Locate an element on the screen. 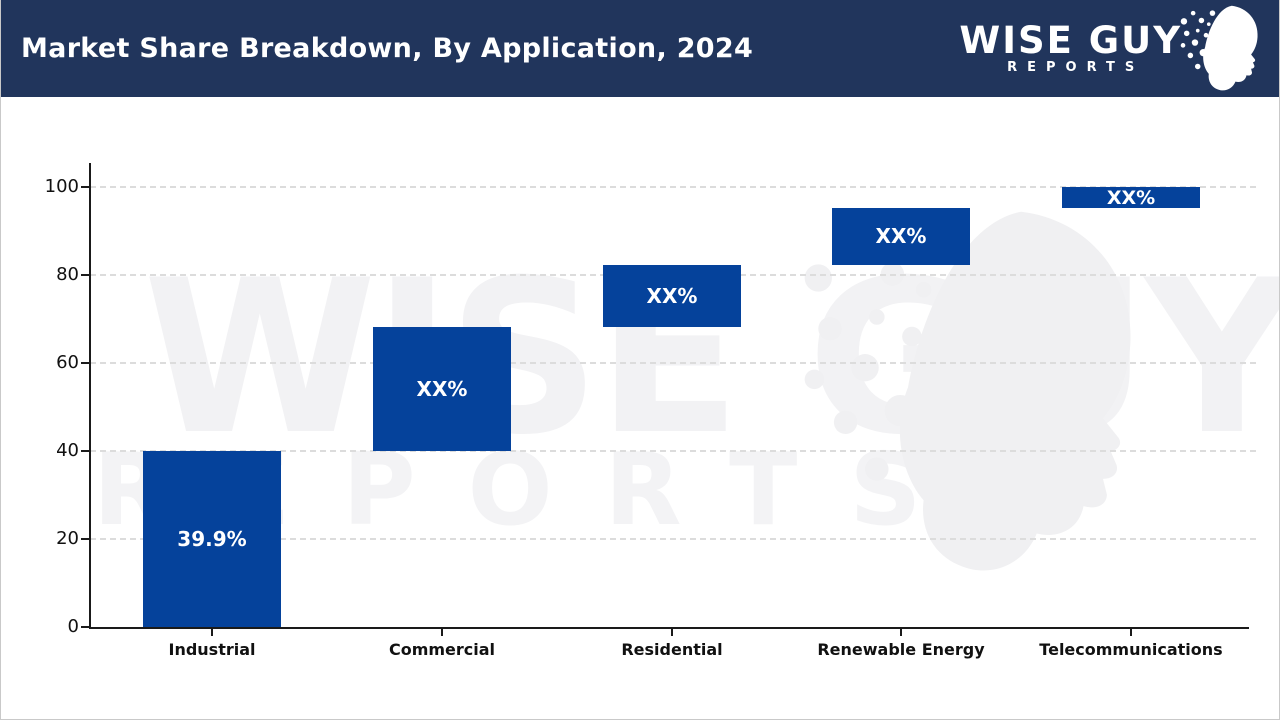 The width and height of the screenshot is (1280, 720). bar-renewable-energy: XX% is located at coordinates (901, 236).